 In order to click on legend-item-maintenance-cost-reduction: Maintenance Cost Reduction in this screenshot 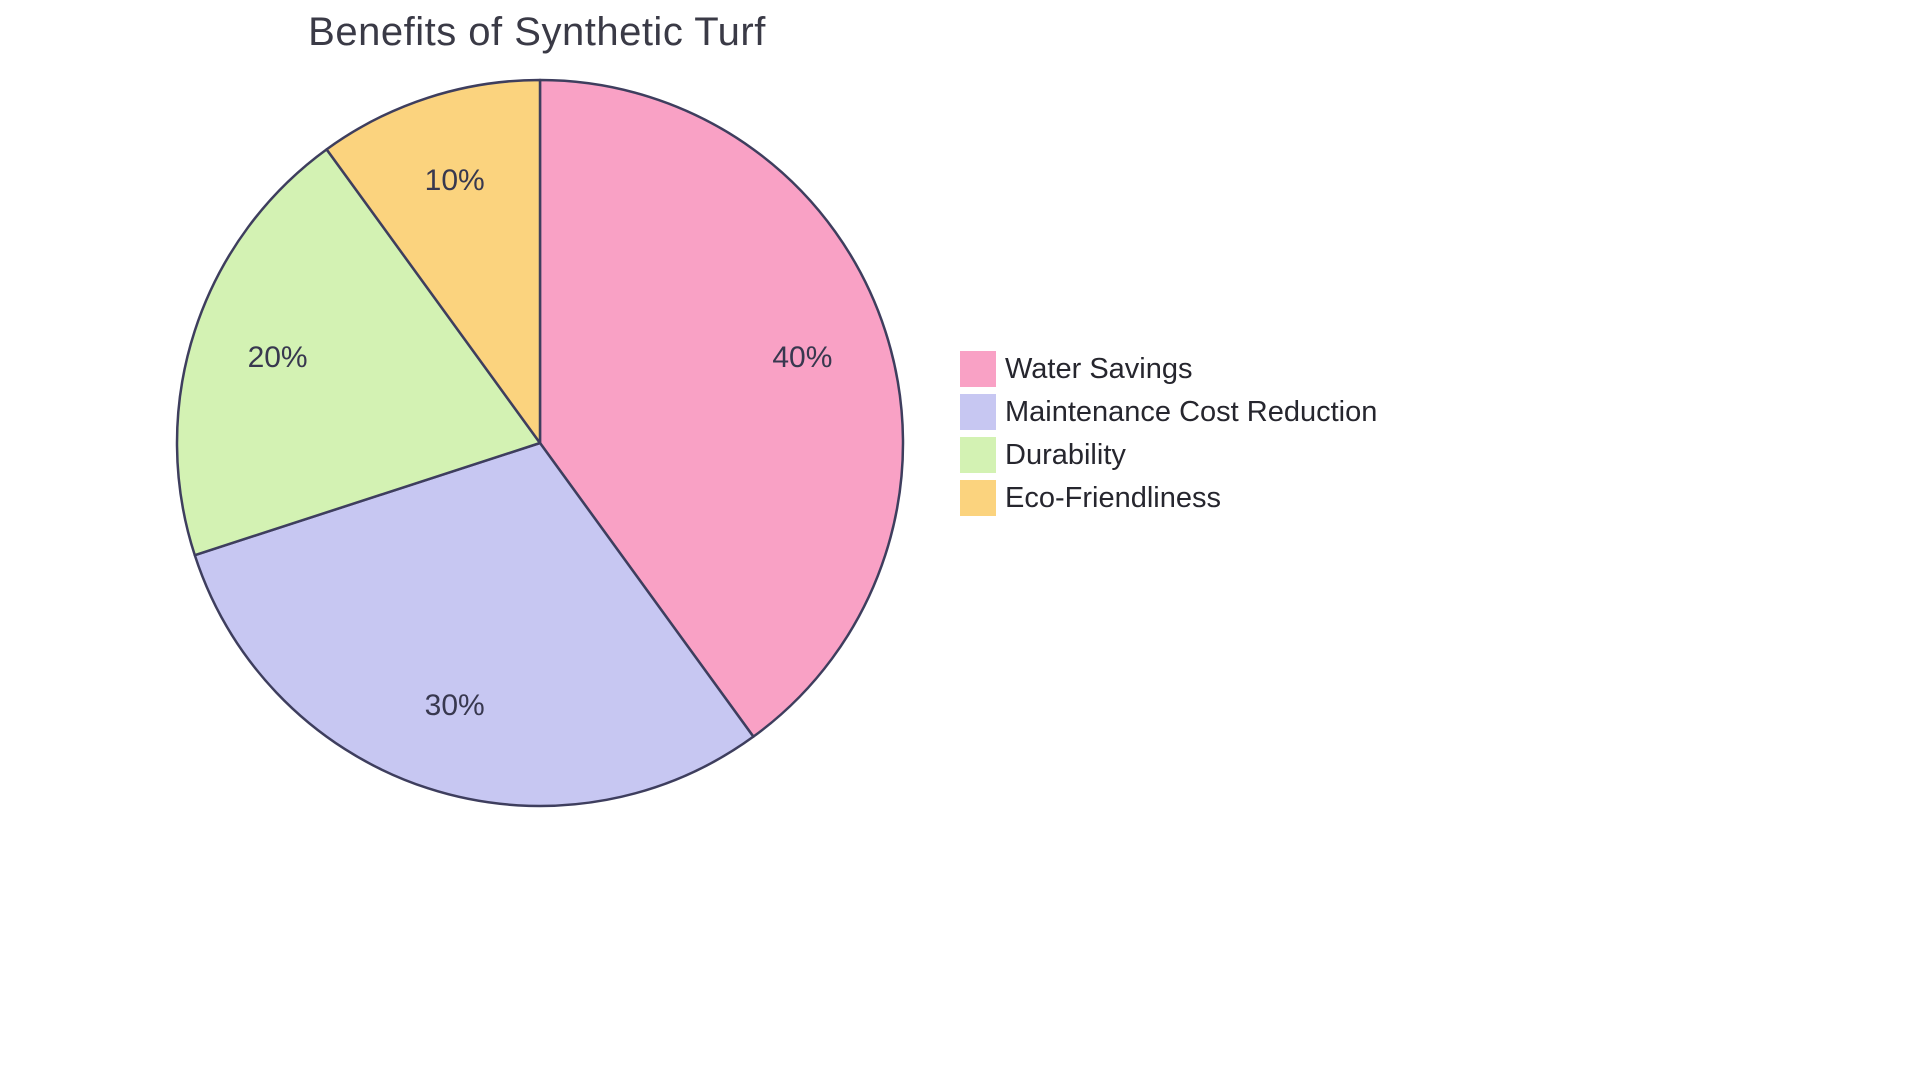, I will do `click(1168, 412)`.